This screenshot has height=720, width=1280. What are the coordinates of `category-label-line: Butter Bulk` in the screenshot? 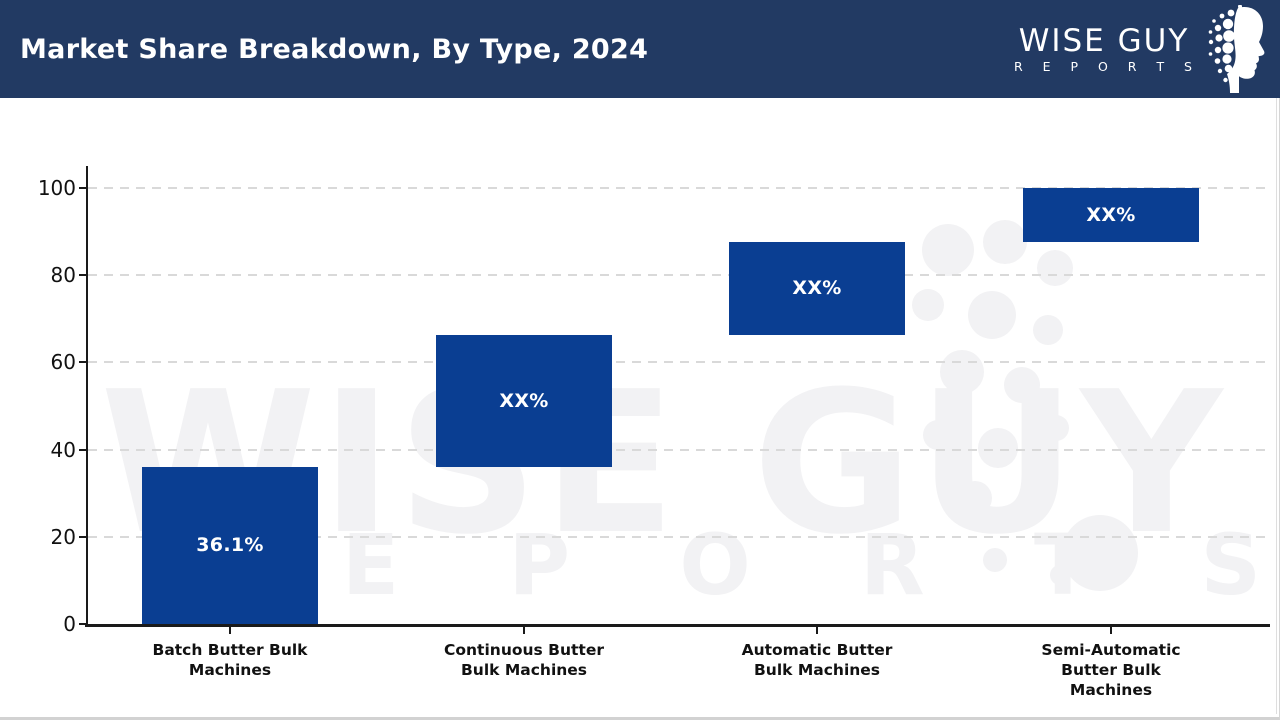 It's located at (1111, 670).